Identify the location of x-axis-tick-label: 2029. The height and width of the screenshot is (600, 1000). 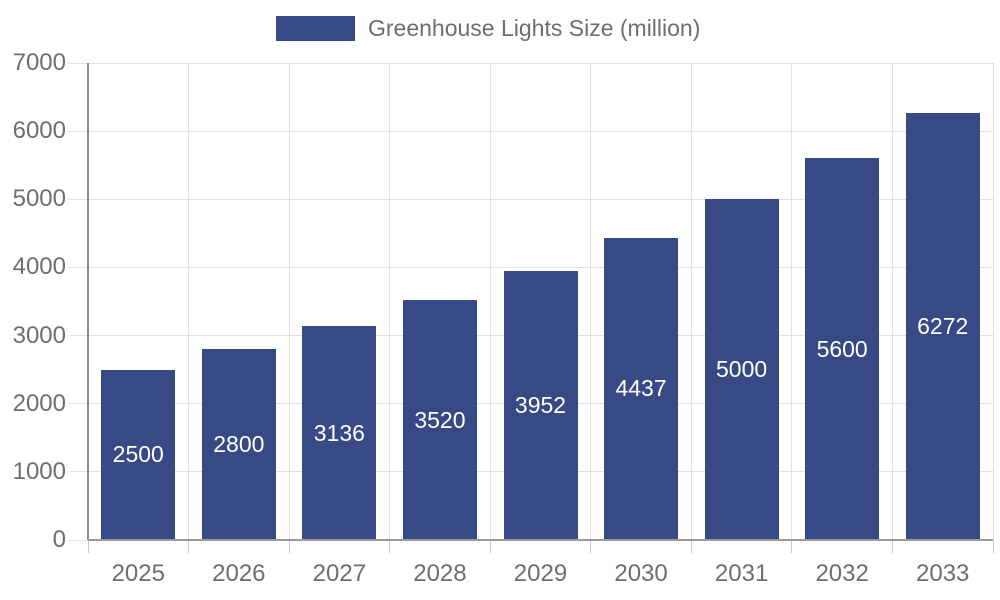
(540, 573).